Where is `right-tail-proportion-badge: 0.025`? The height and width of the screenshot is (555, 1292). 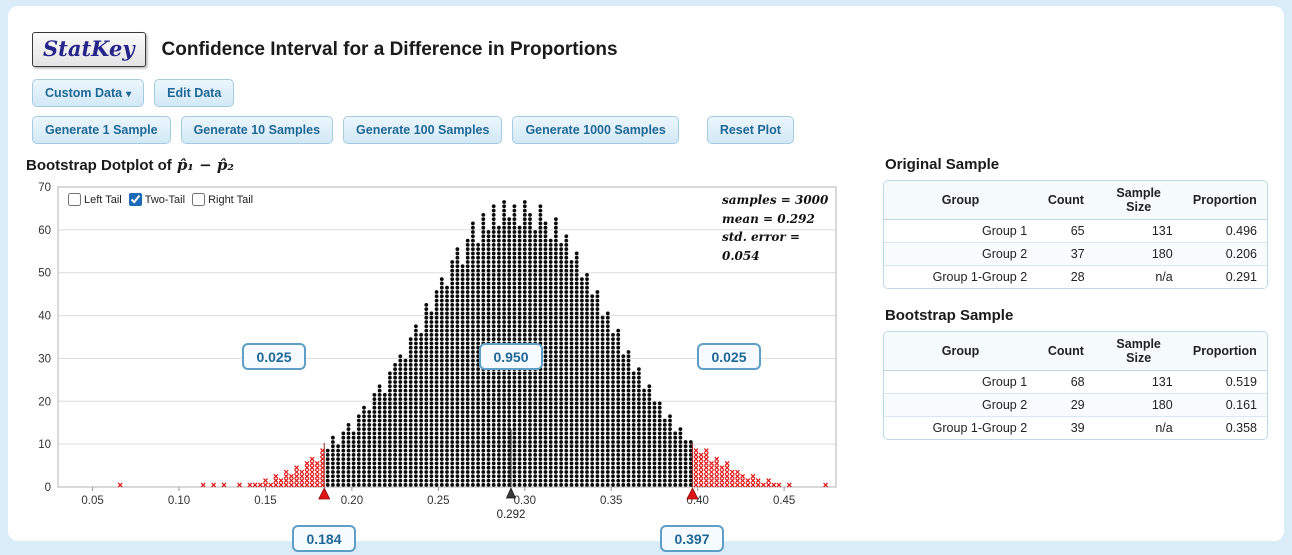 right-tail-proportion-badge: 0.025 is located at coordinates (729, 356).